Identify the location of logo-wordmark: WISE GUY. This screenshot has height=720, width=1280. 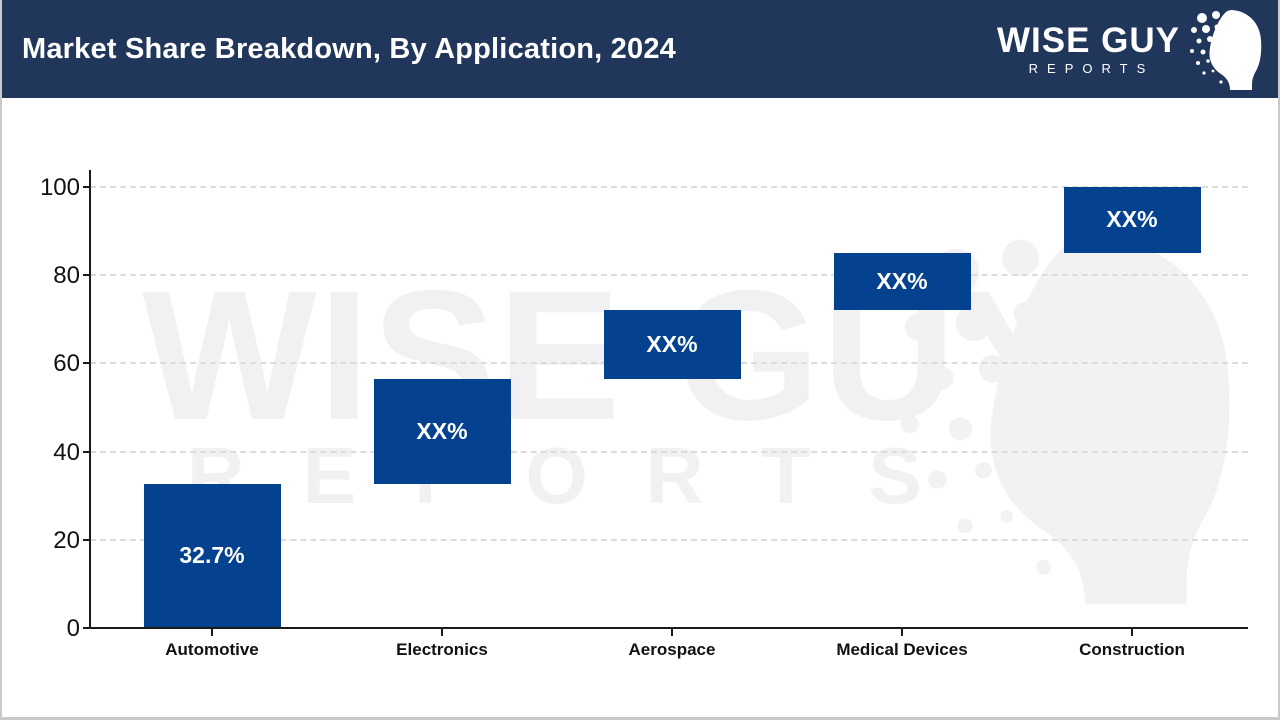
(1088, 40).